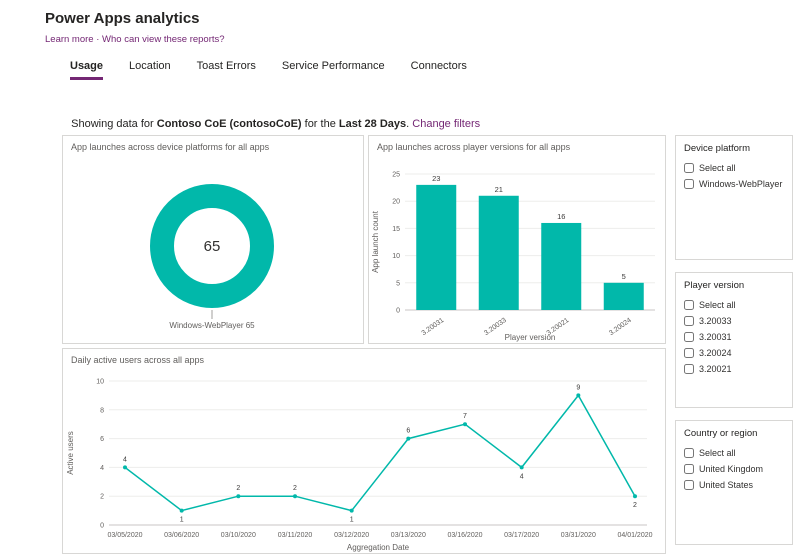 This screenshot has width=800, height=560. What do you see at coordinates (125, 467) in the screenshot?
I see `data-point-03-05-2020` at bounding box center [125, 467].